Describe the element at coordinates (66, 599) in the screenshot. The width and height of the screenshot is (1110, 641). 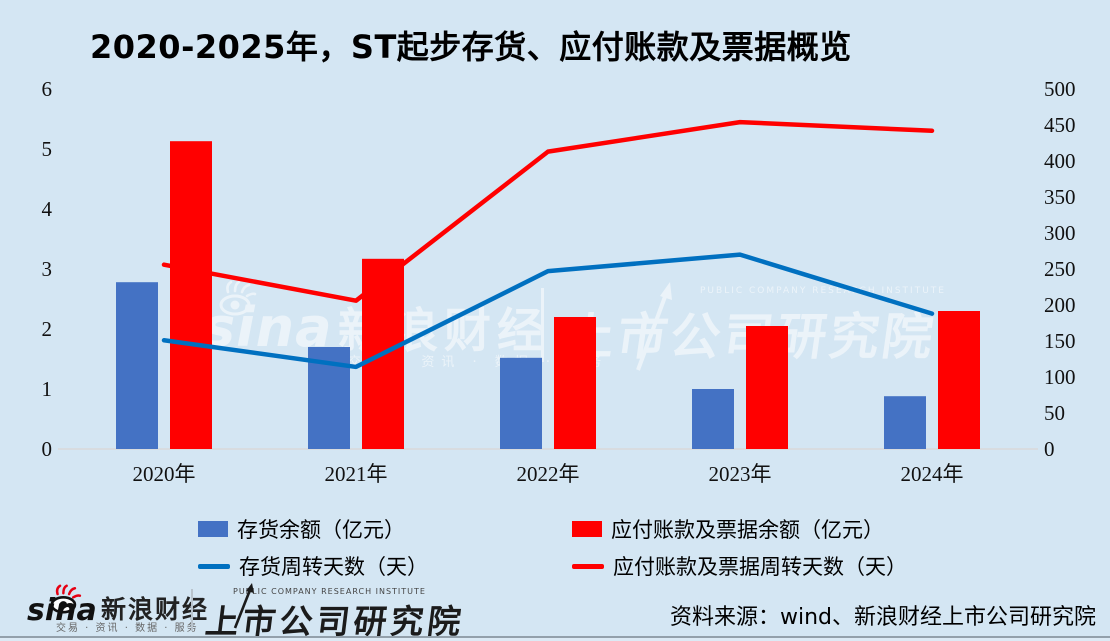
I see `sina-eye-icon` at that location.